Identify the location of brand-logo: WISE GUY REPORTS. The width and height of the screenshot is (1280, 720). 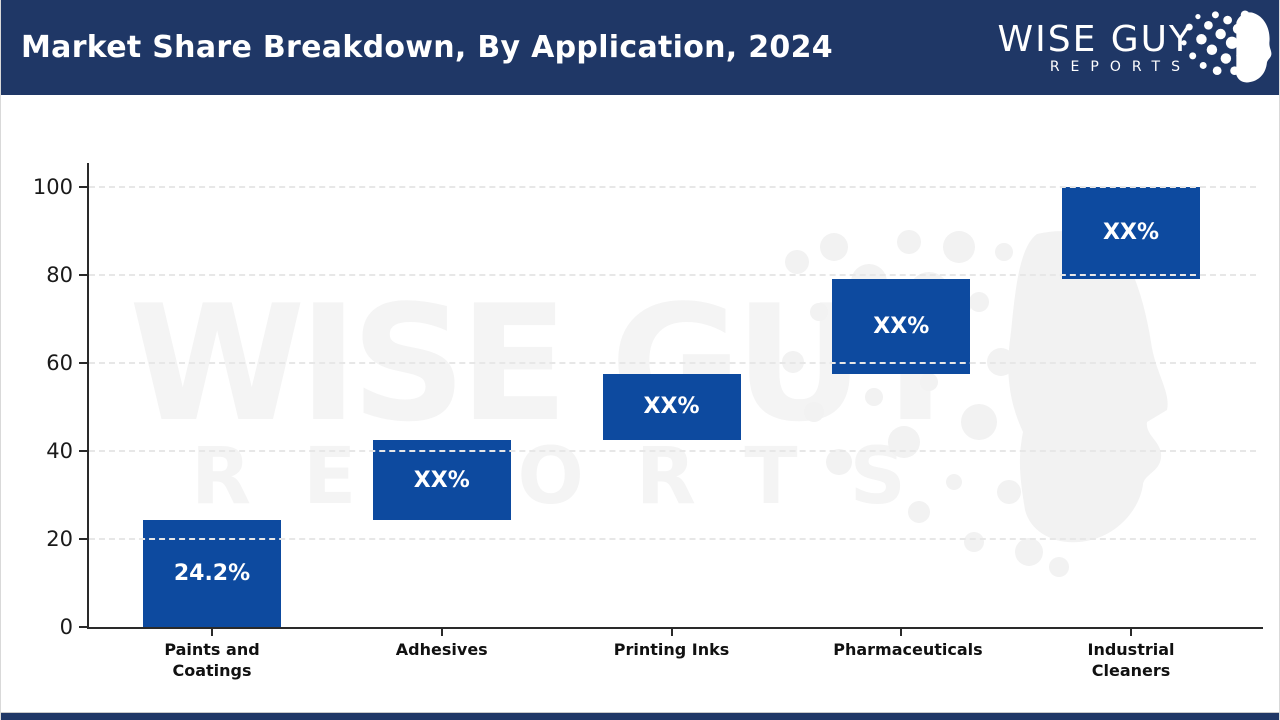
(1136, 48).